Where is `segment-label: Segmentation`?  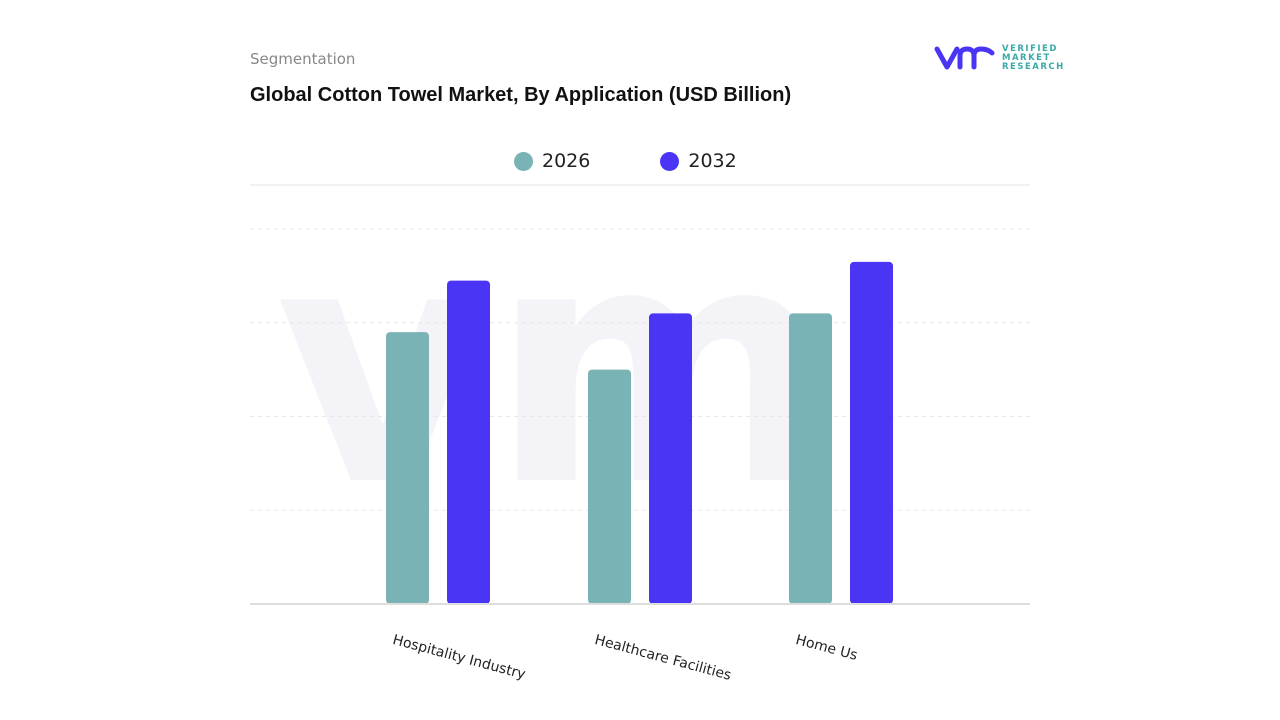
segment-label: Segmentation is located at coordinates (303, 59).